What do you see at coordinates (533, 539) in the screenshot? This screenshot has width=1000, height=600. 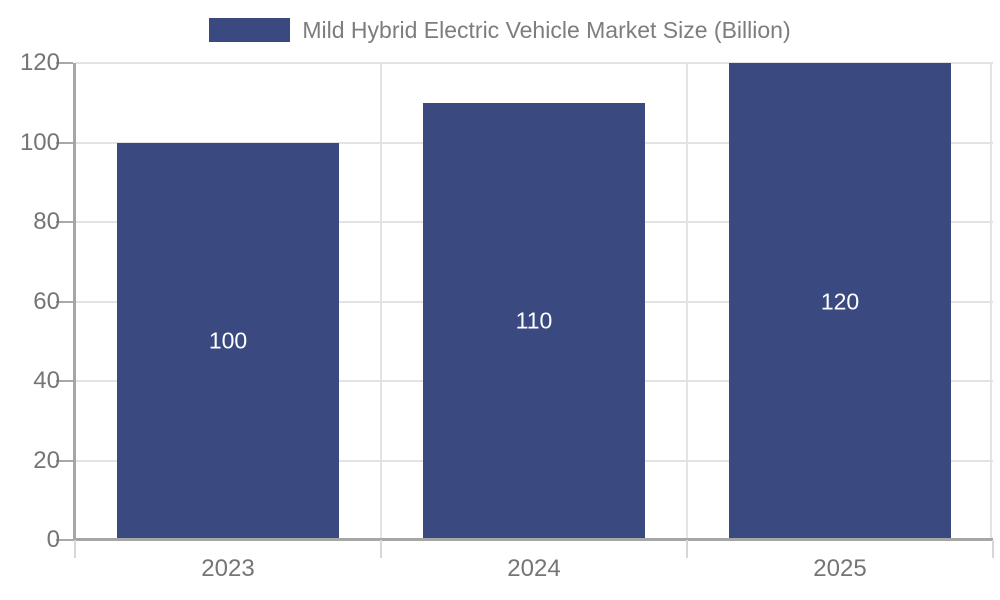 I see `x-axis-line` at bounding box center [533, 539].